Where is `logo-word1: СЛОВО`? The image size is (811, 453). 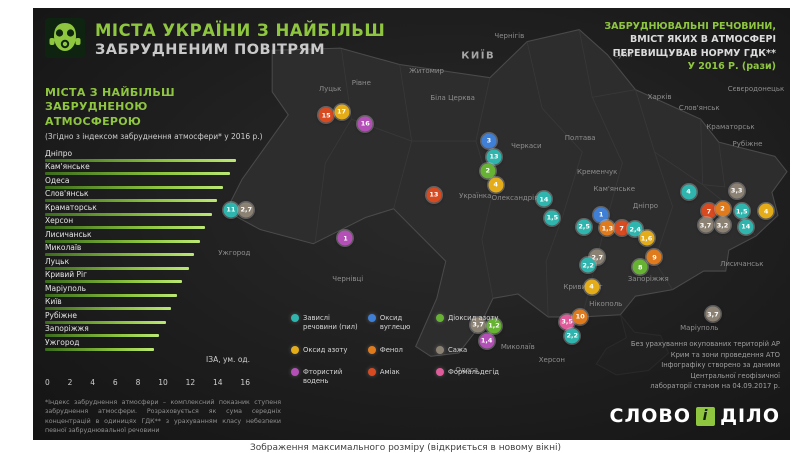 logo-word1: СЛОВО is located at coordinates (650, 416).